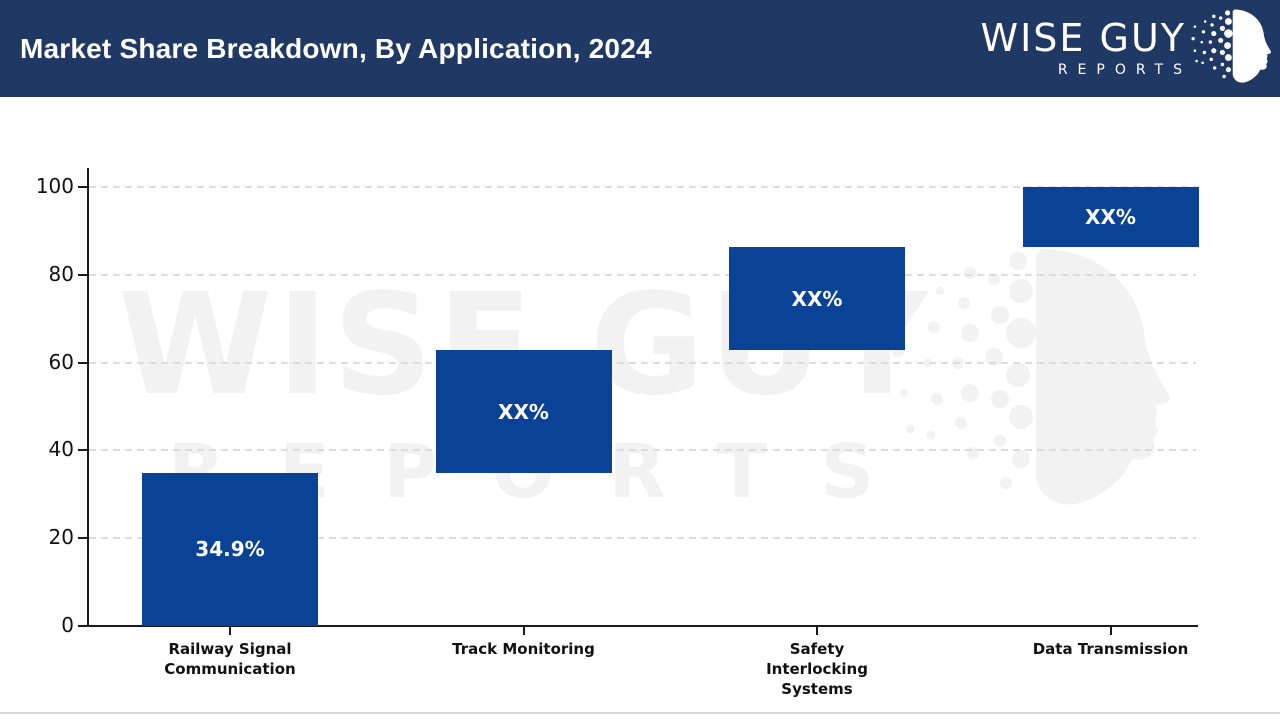 The width and height of the screenshot is (1280, 720). I want to click on category-label-line: Communication, so click(230, 669).